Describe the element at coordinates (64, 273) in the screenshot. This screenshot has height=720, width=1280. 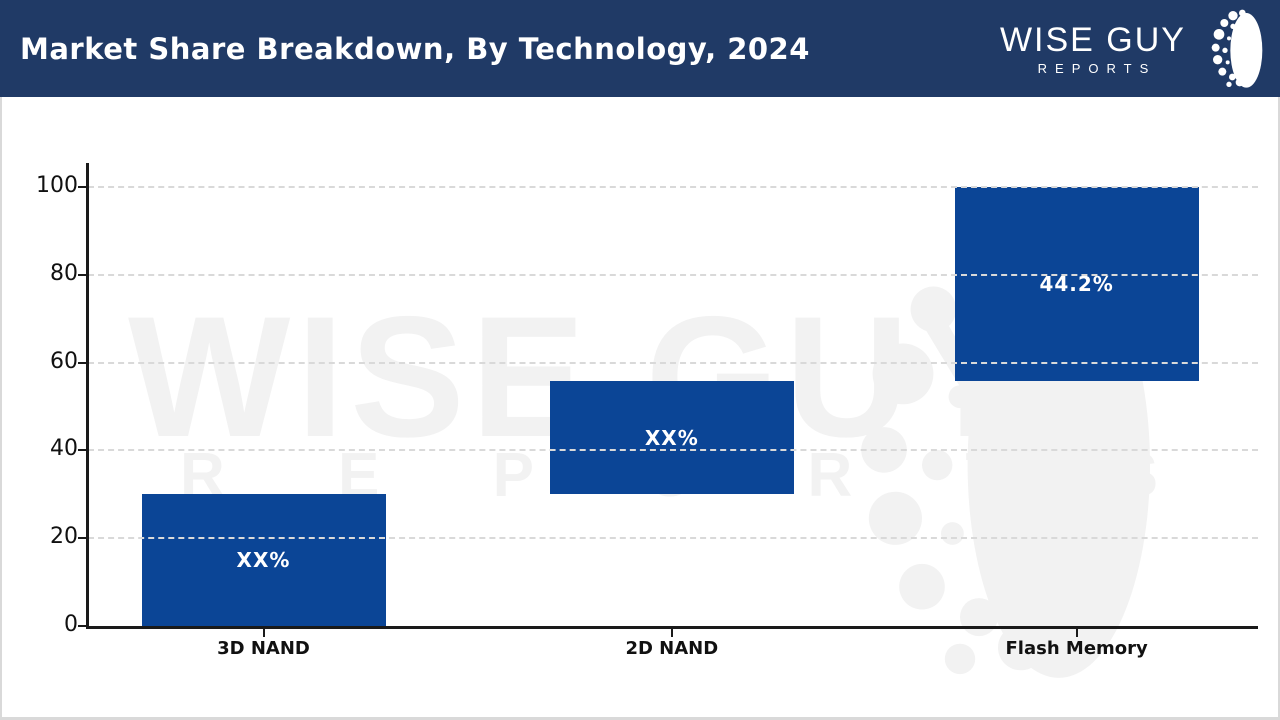
I see `y-tick-label: 80` at that location.